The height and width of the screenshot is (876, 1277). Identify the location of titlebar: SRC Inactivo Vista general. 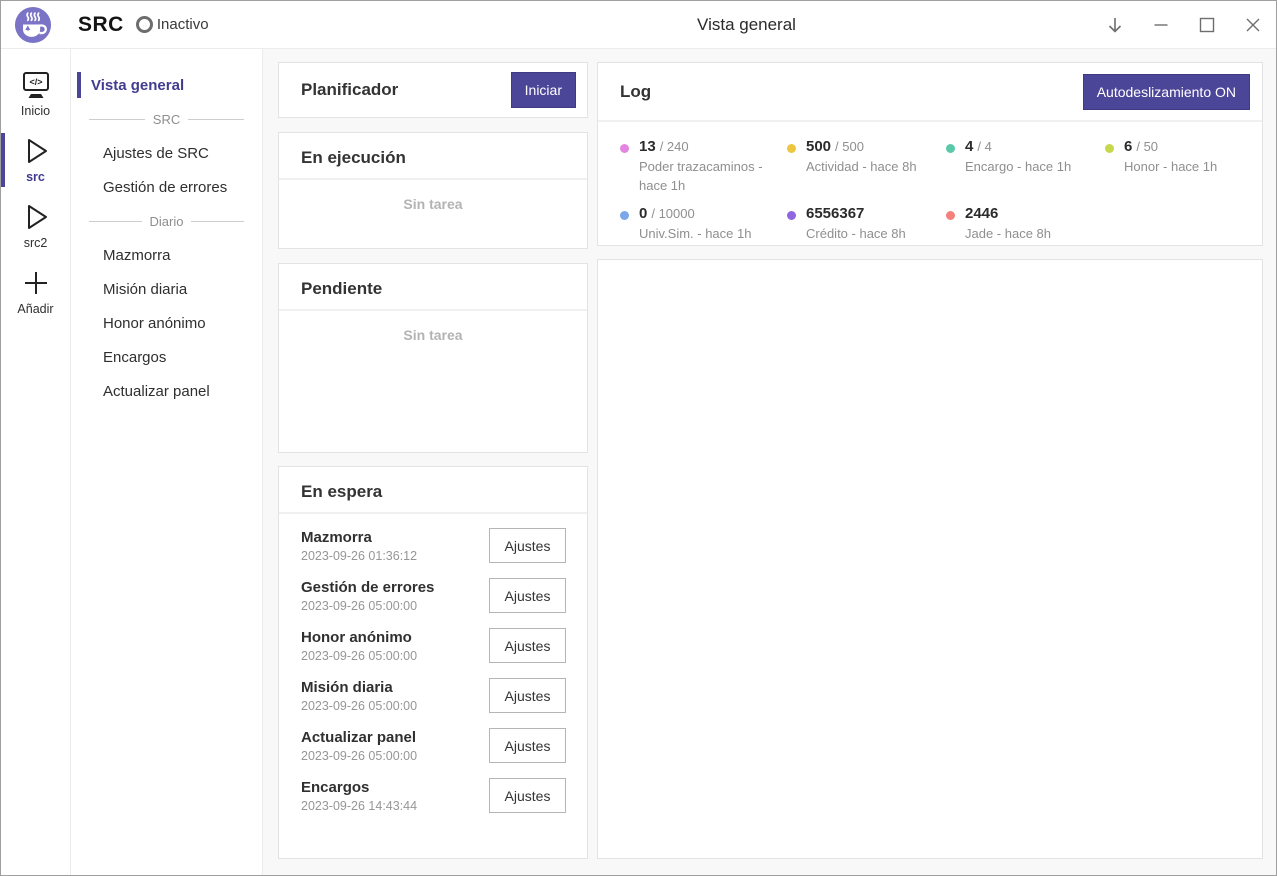
(638, 25).